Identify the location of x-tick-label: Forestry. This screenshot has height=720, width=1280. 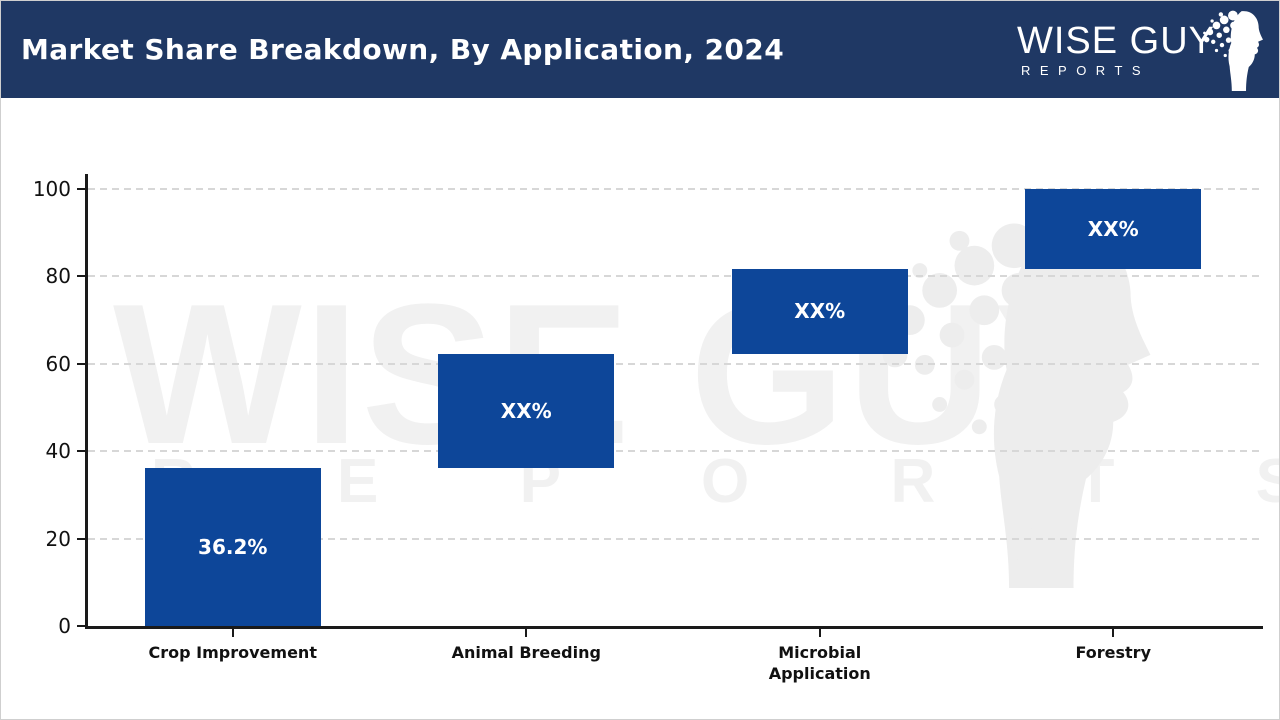
(1113, 652).